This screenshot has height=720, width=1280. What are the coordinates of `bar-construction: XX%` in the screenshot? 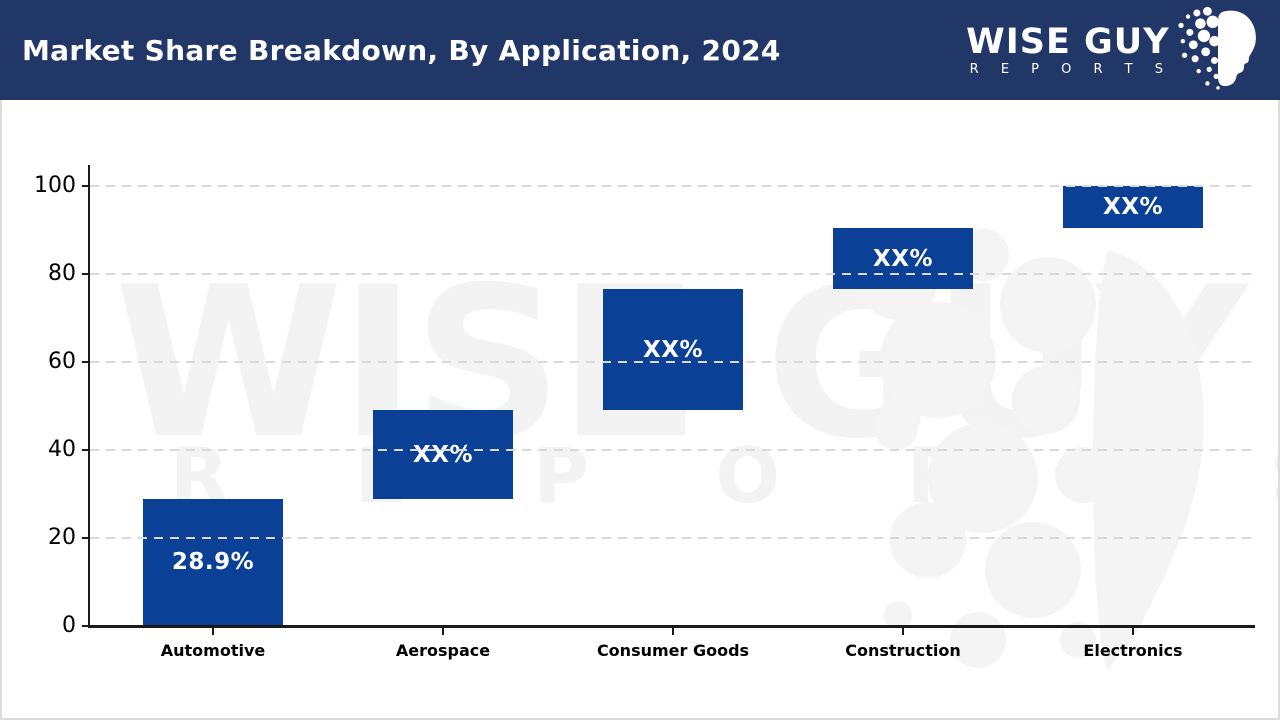 It's located at (903, 258).